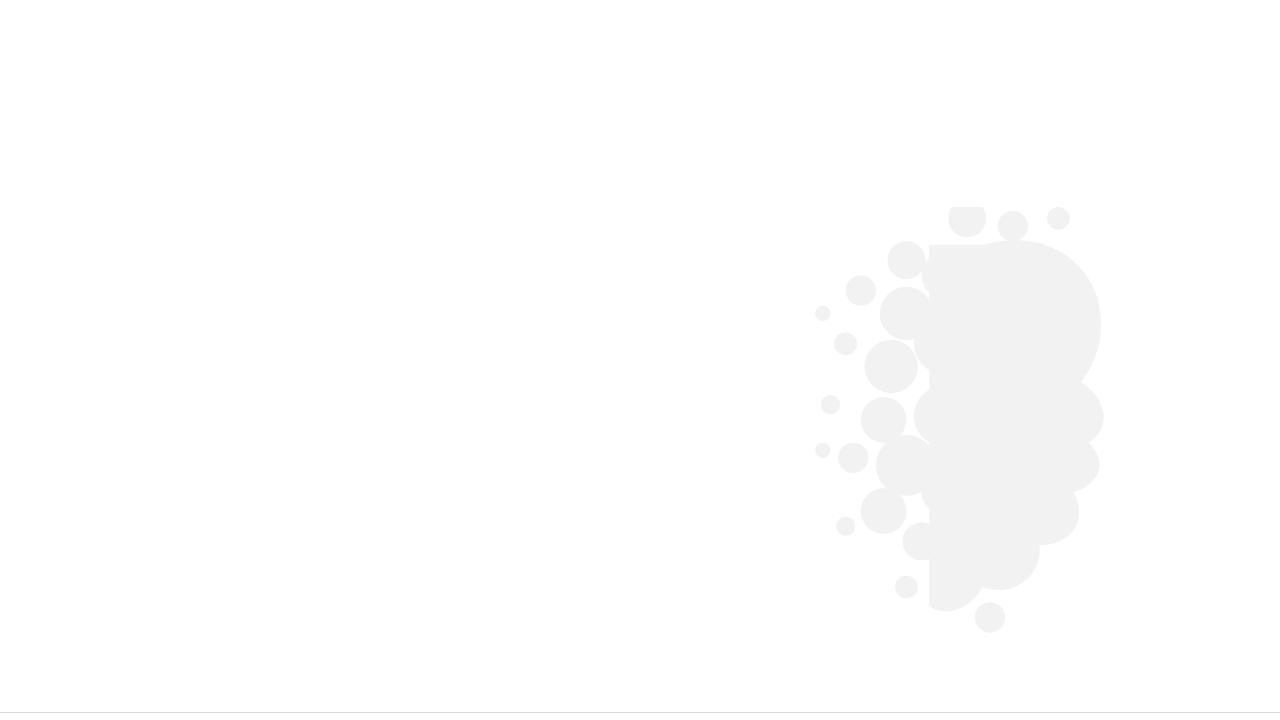 The width and height of the screenshot is (1280, 720). What do you see at coordinates (640, 716) in the screenshot?
I see `footer-bar` at bounding box center [640, 716].